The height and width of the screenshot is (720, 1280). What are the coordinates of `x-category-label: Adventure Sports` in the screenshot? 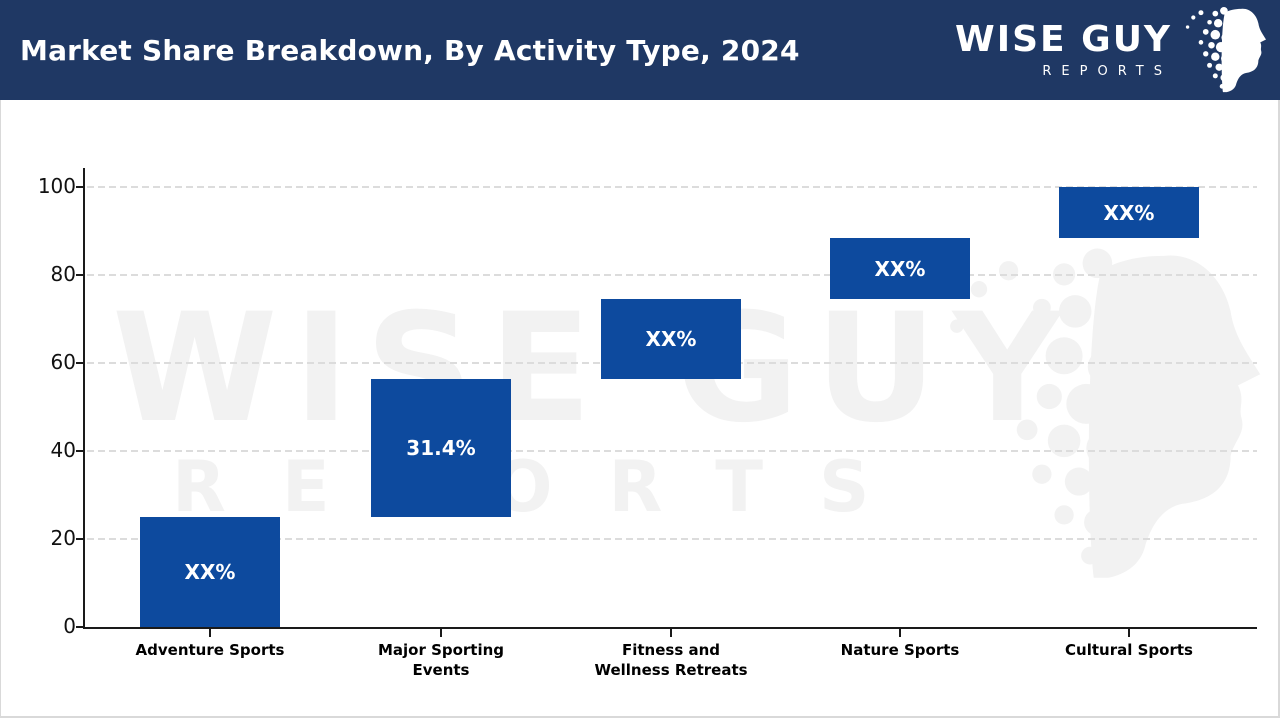 It's located at (210, 650).